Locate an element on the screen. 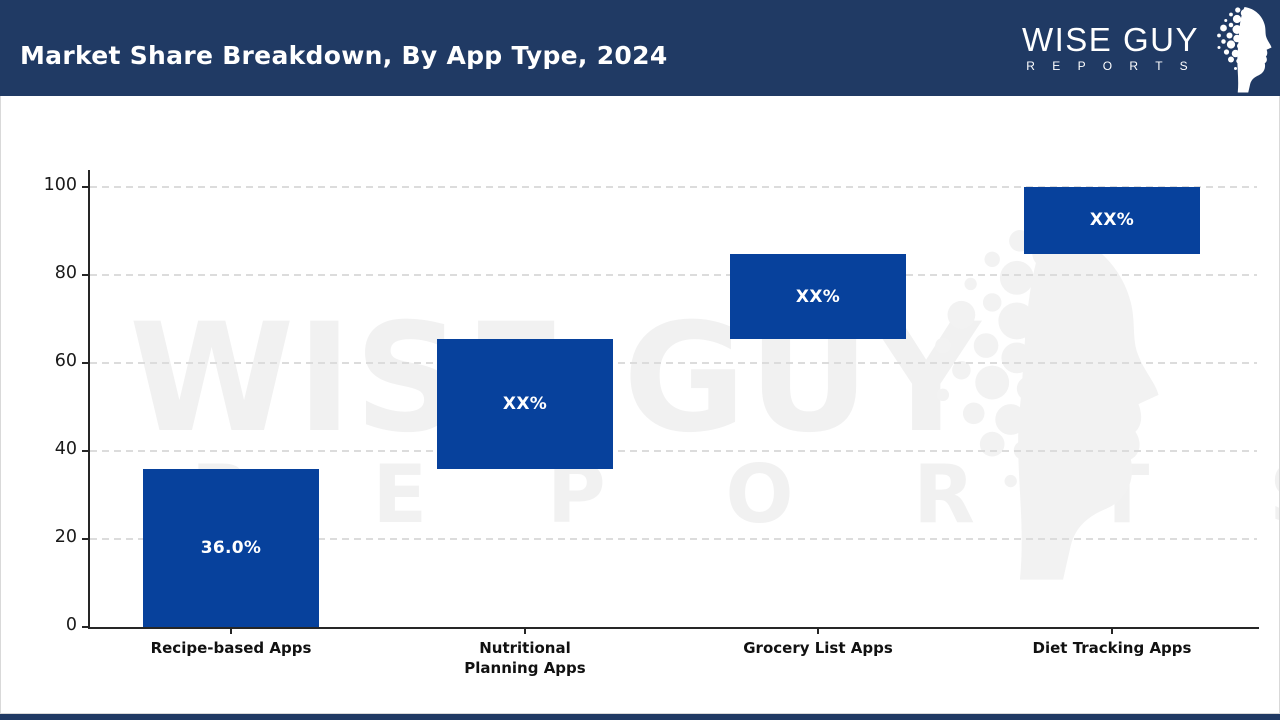  y-tick-label: 60 is located at coordinates (65, 361).